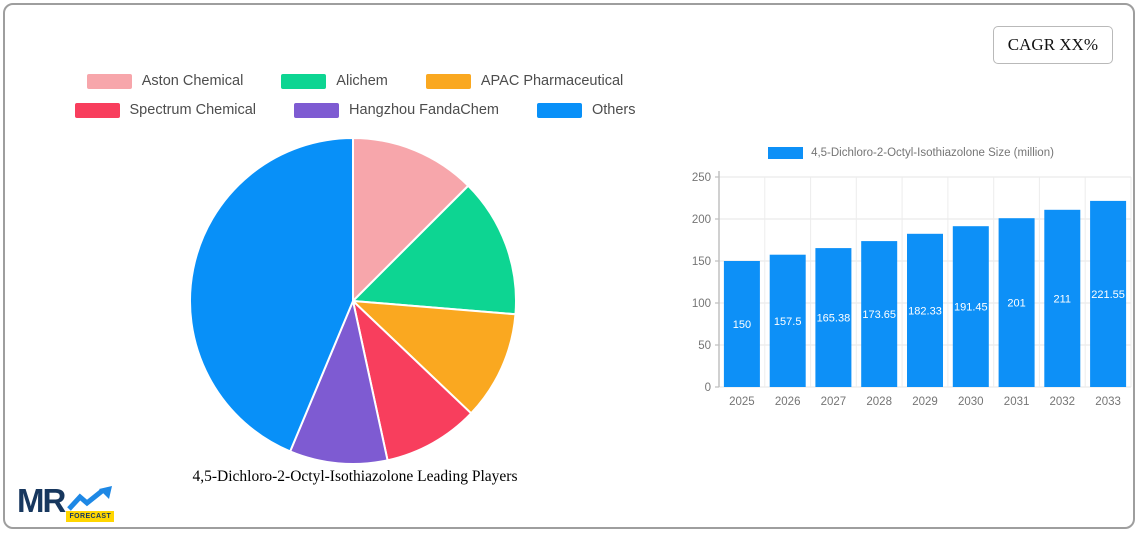 Image resolution: width=1140 pixels, height=535 pixels. I want to click on legend-label: Spectrum Chemical, so click(193, 110).